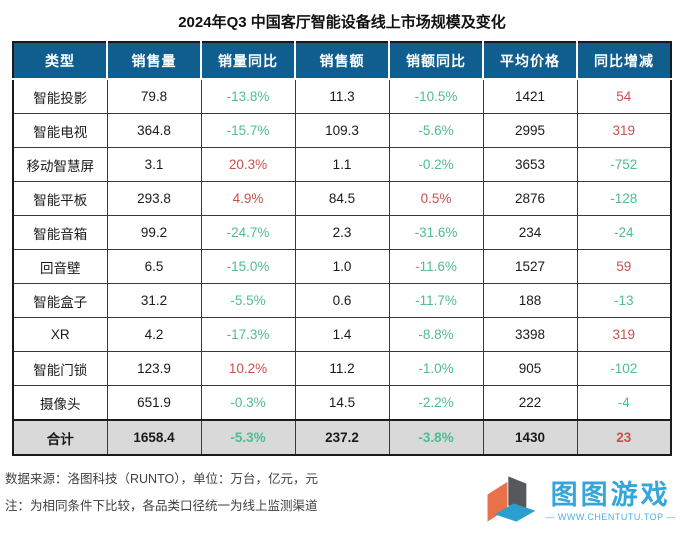 The width and height of the screenshot is (684, 537). What do you see at coordinates (436, 368) in the screenshot?
I see `table-cell: -1.0%` at bounding box center [436, 368].